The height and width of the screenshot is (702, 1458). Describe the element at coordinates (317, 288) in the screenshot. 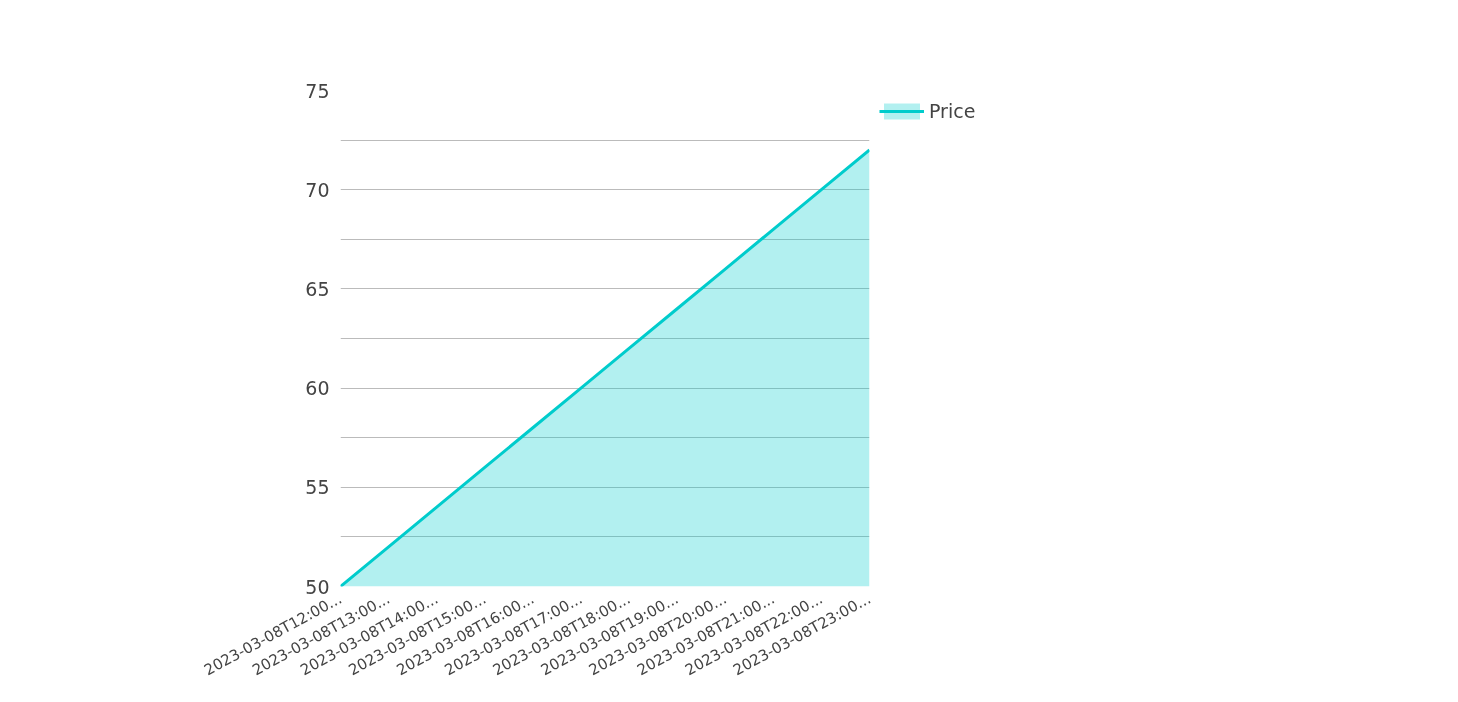

I see `y-tick-label: 65` at that location.